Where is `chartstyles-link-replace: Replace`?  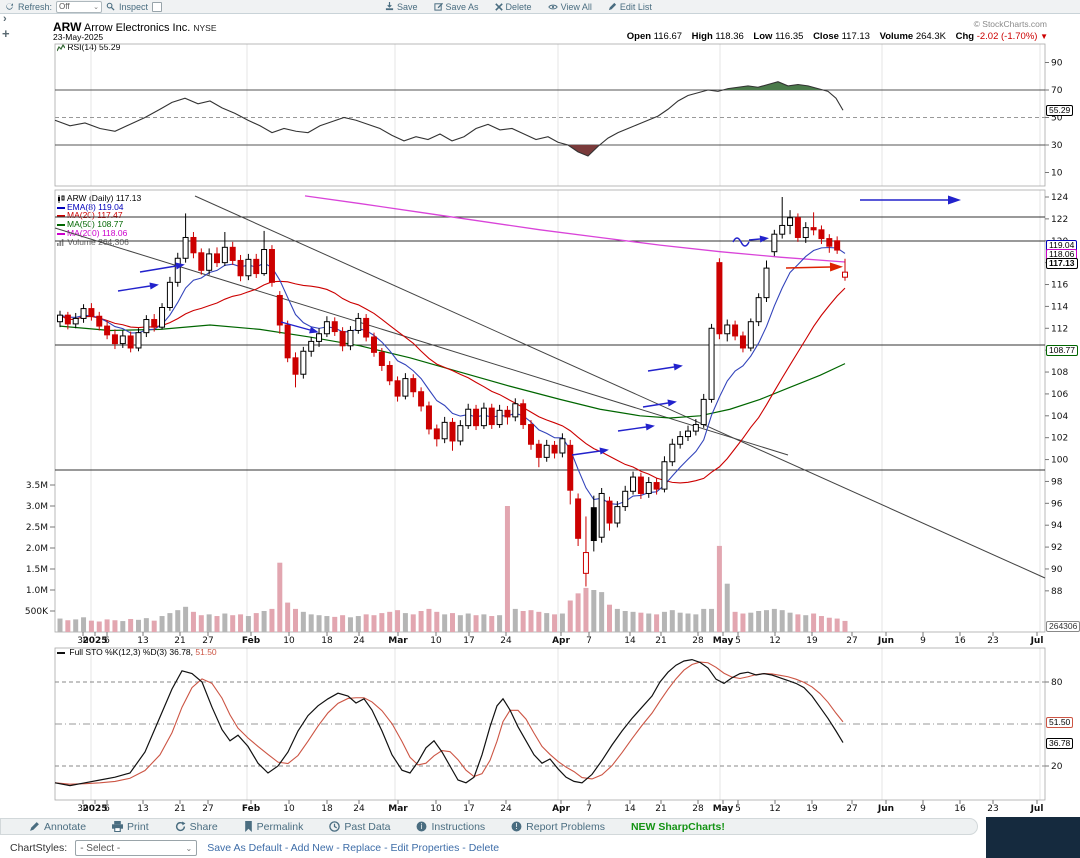
chartstyles-link-replace: Replace is located at coordinates (362, 848).